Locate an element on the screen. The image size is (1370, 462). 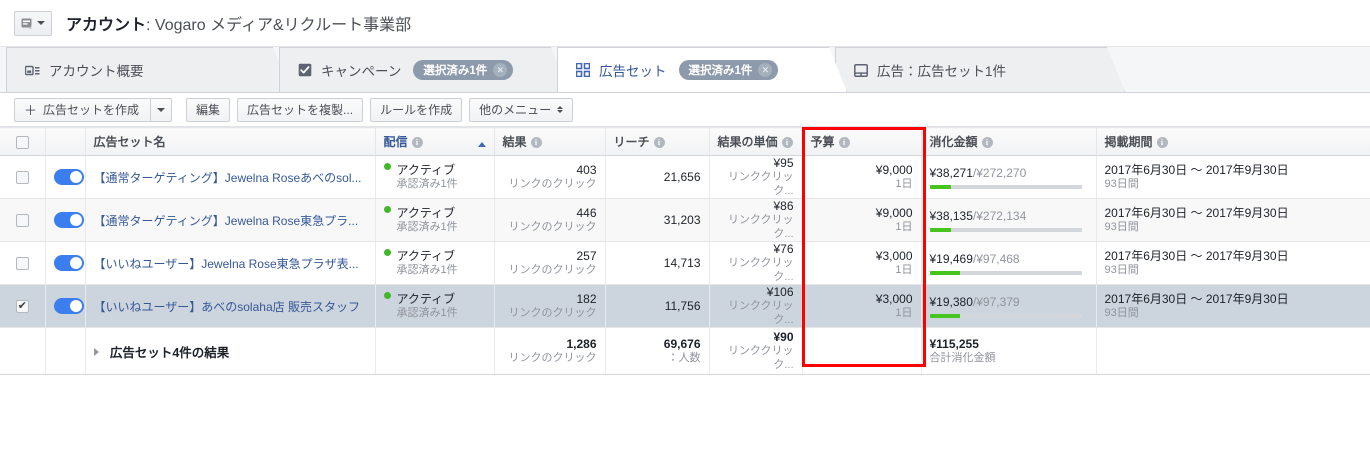
header-budget: 予算 i is located at coordinates (862, 141).